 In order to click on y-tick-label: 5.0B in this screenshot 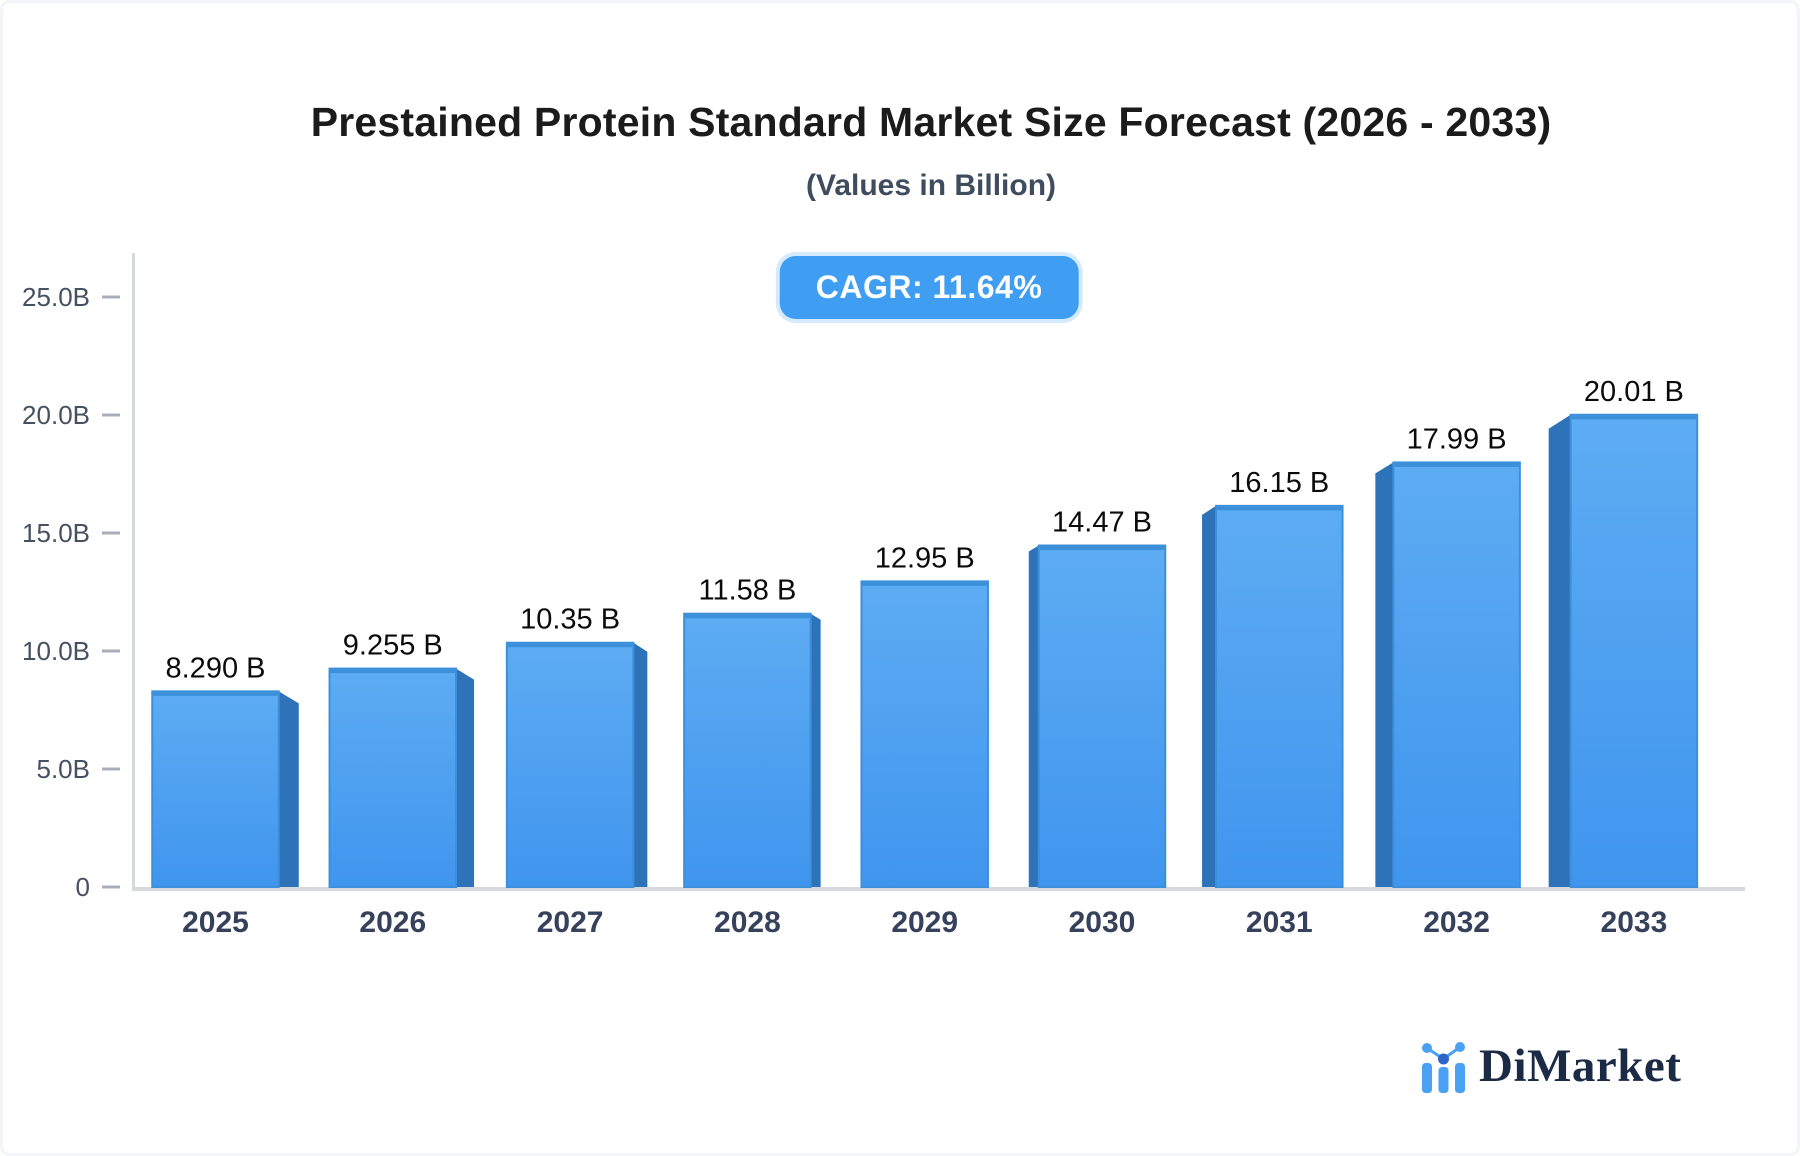, I will do `click(64, 769)`.